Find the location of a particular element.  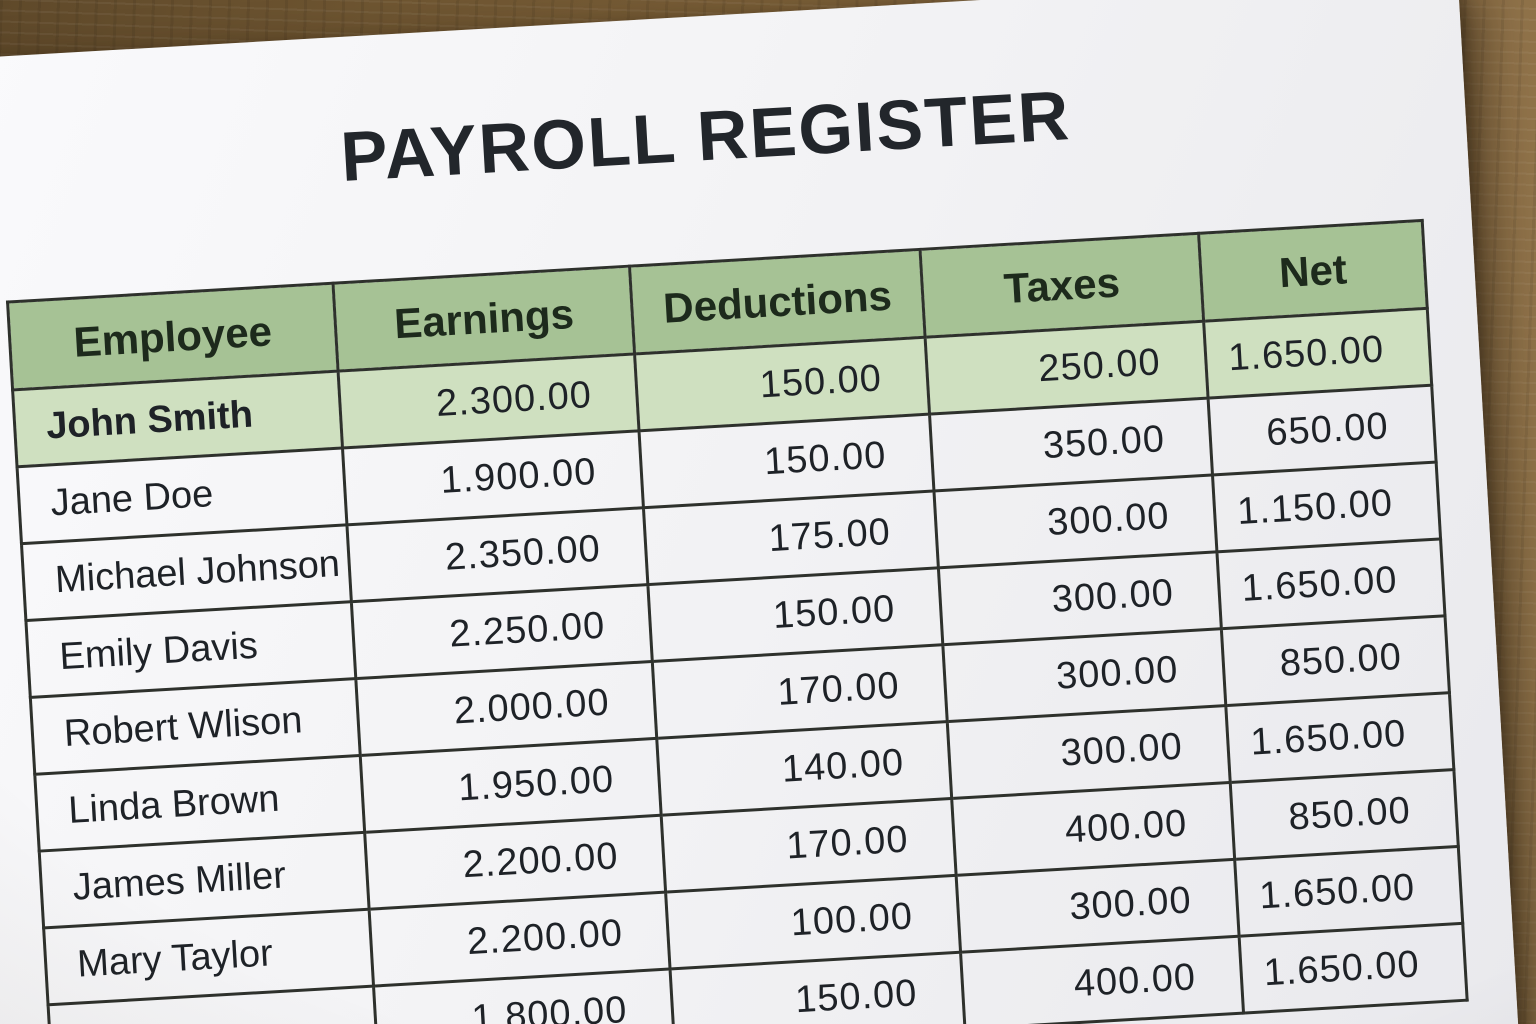

taxes-cell: 400.00 is located at coordinates (1102, 980).